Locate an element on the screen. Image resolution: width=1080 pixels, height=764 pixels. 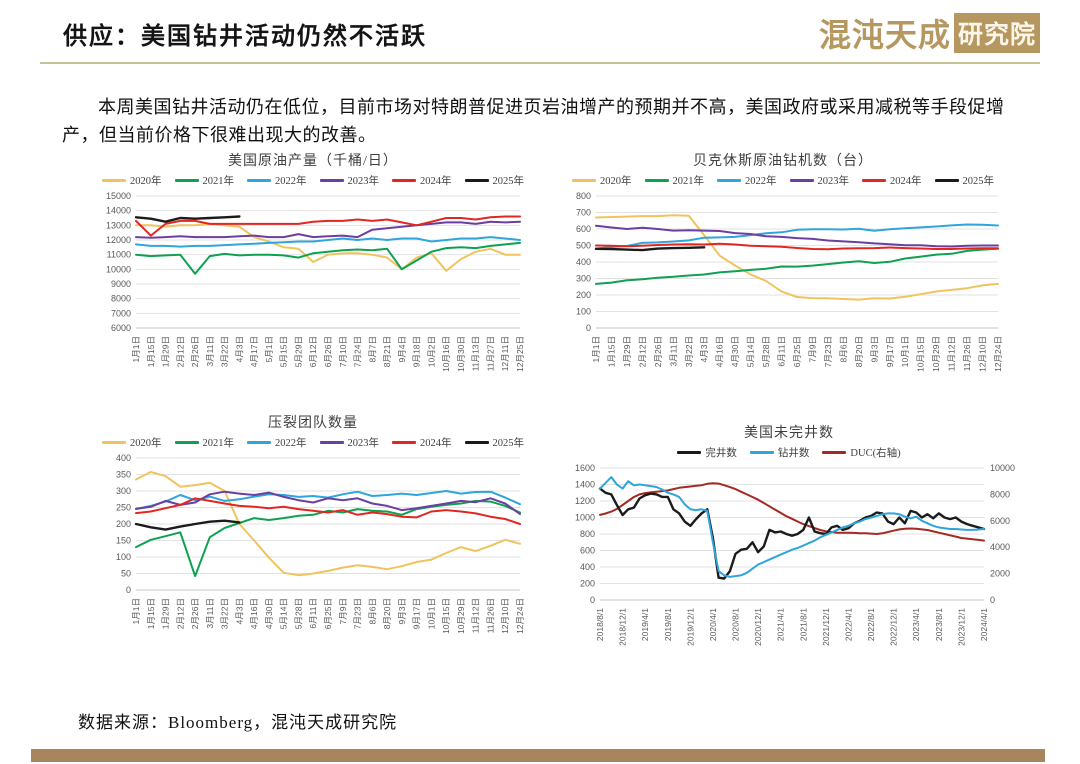
right-y-tick-label: 6000 is located at coordinates (1000, 521).